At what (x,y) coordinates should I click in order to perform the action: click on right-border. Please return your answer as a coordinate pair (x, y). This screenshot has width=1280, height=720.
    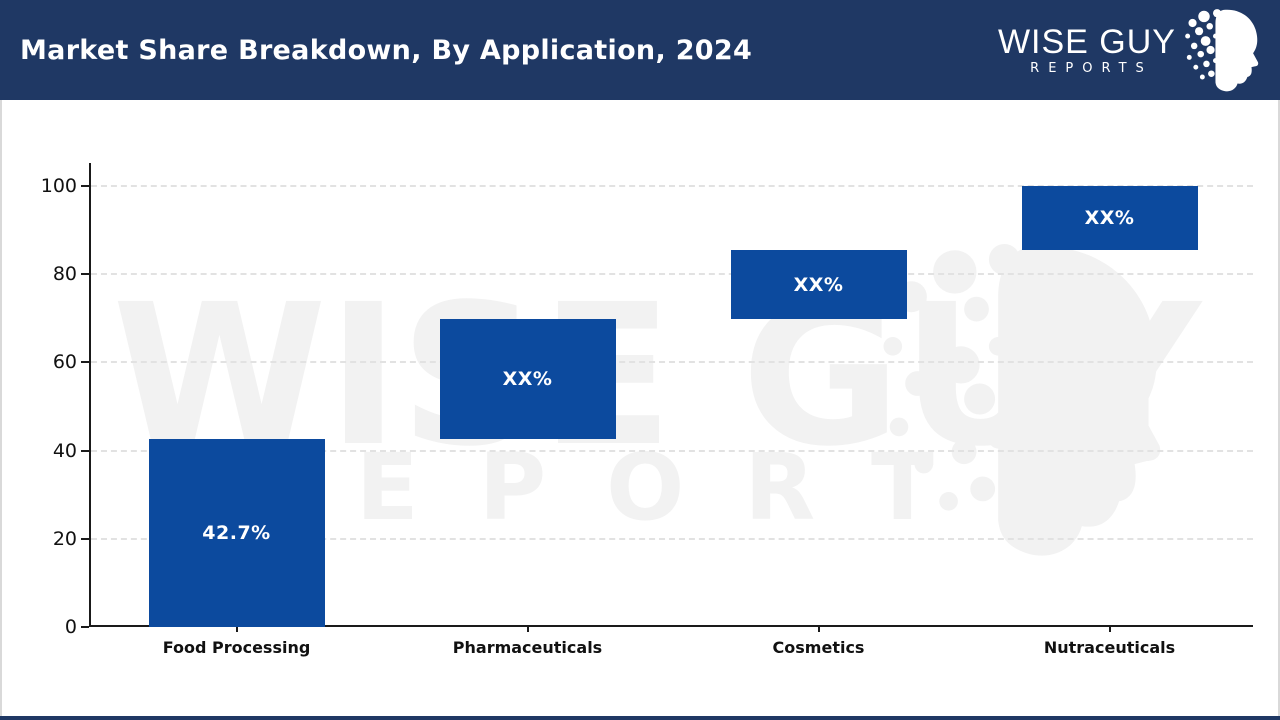
    Looking at the image, I should click on (1279, 408).